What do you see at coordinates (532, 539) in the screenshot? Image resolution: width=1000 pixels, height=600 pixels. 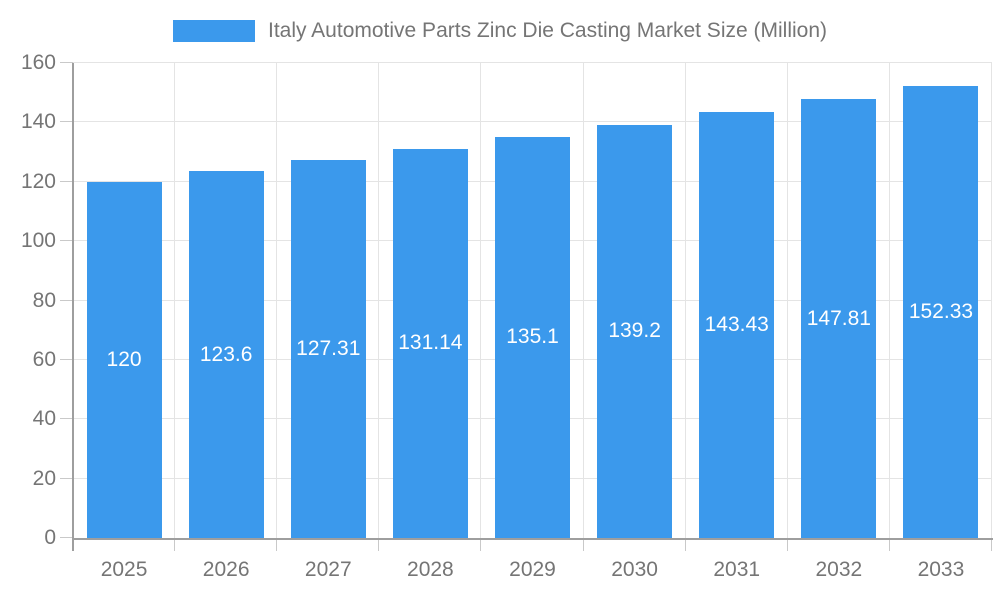 I see `x-axis-line` at bounding box center [532, 539].